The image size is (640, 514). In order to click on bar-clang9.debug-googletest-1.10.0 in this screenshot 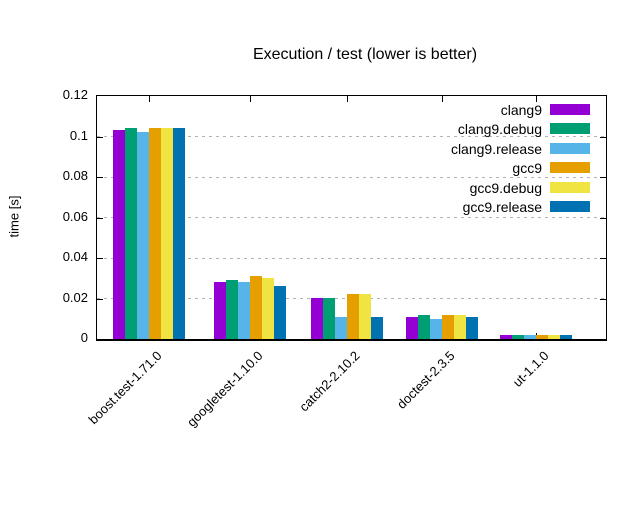, I will do `click(232, 309)`.